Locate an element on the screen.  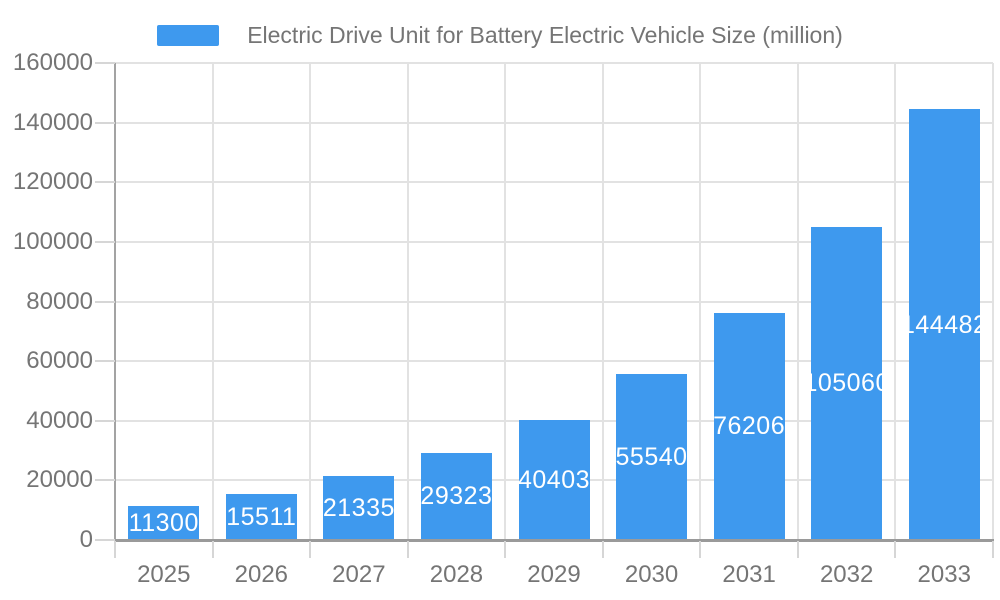
bar-2032 is located at coordinates (847, 383).